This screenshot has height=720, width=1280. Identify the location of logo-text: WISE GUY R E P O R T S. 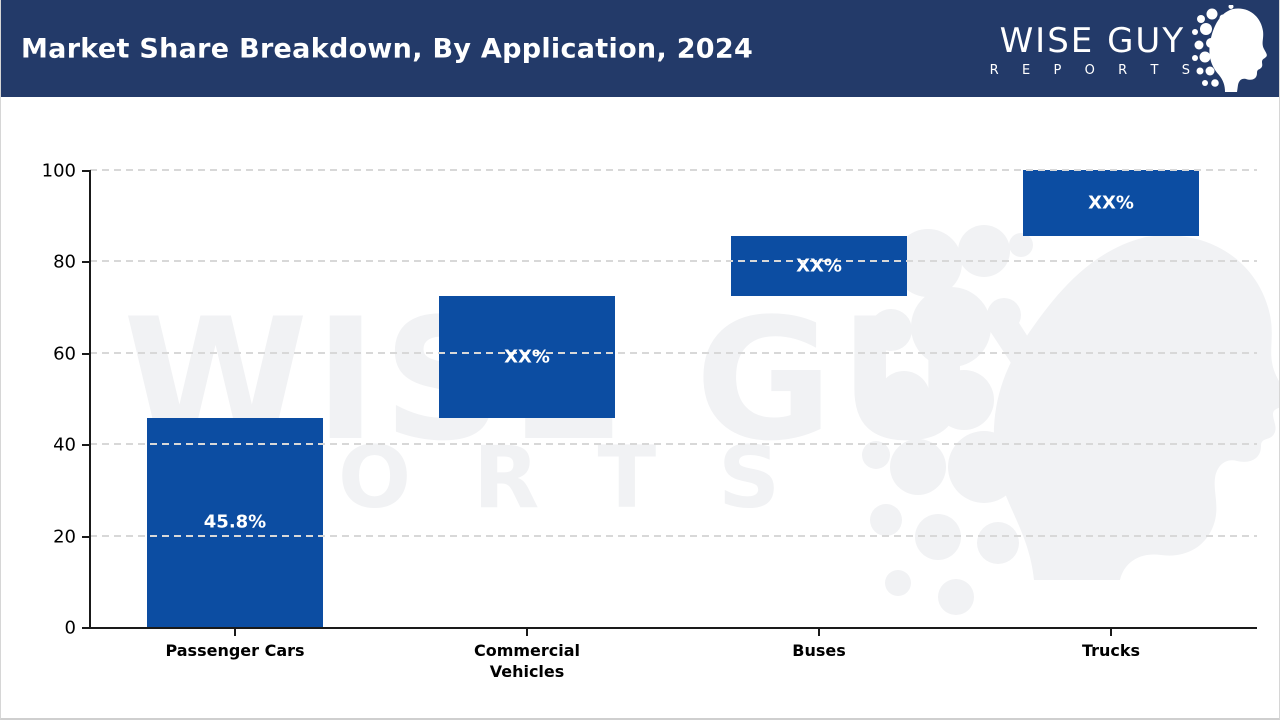
(1092, 49).